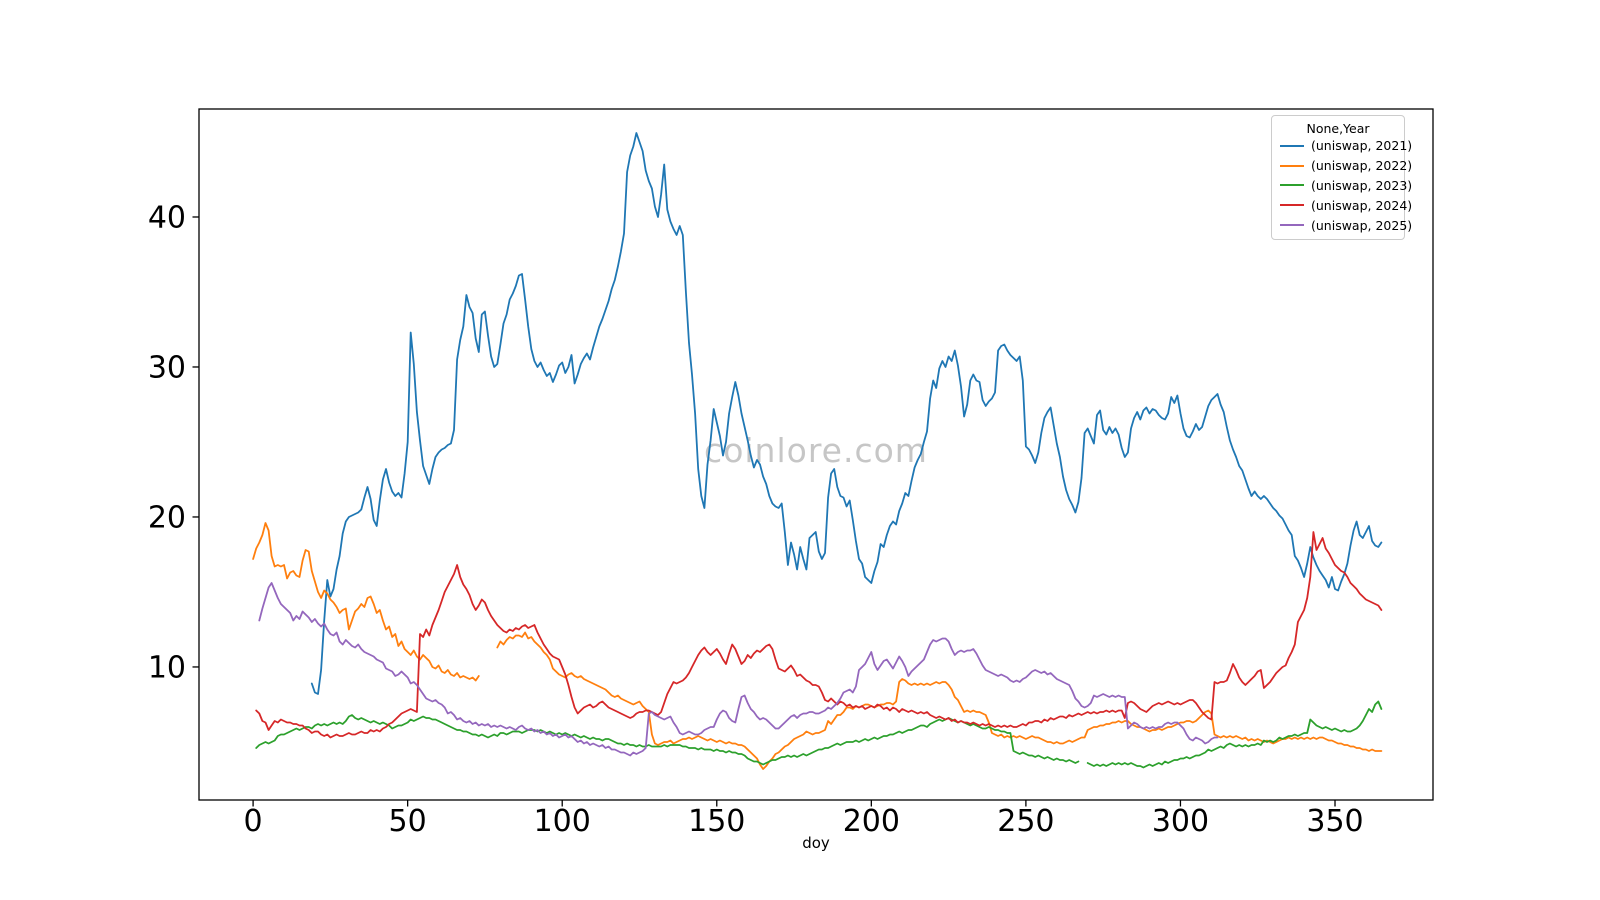 Image resolution: width=1600 pixels, height=900 pixels. What do you see at coordinates (562, 821) in the screenshot?
I see `x-tick-label: 100` at bounding box center [562, 821].